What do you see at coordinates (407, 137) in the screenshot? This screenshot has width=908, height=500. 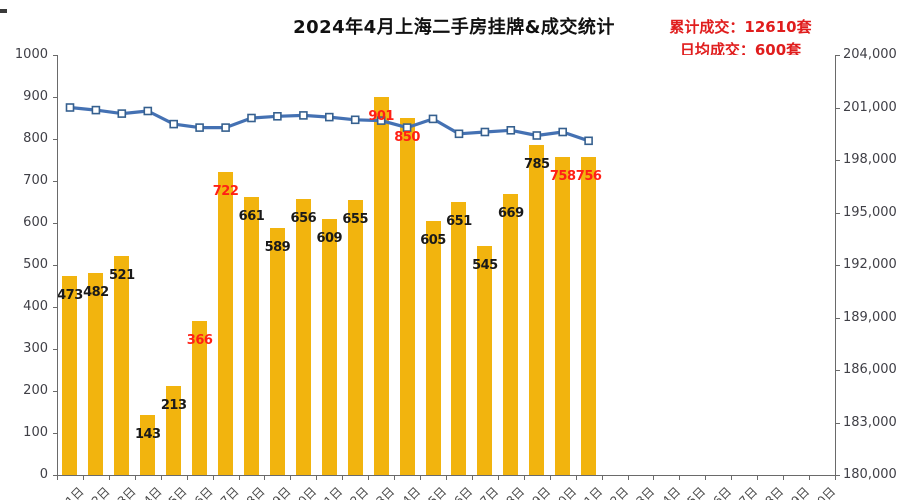 I see `bar-value-label: 850` at bounding box center [407, 137].